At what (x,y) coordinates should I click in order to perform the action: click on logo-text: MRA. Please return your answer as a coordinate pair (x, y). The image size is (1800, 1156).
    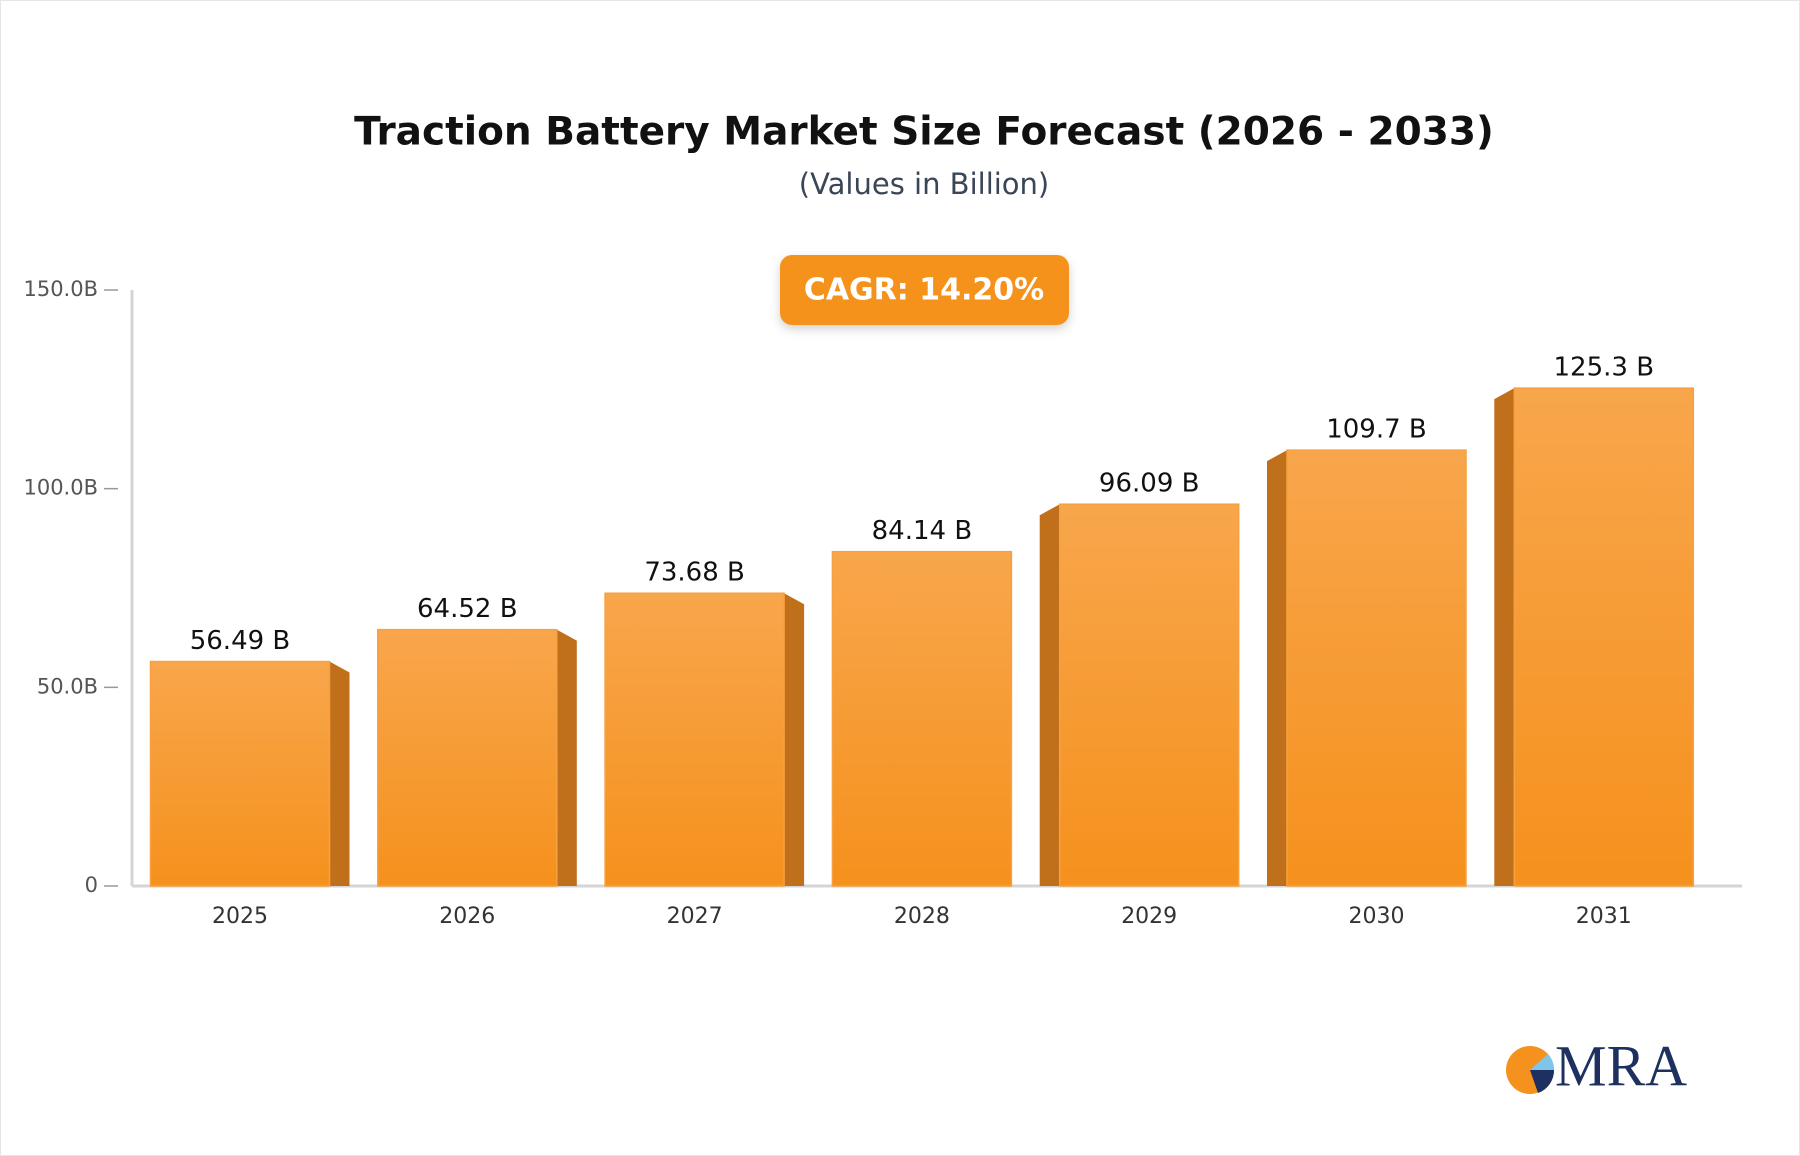
    Looking at the image, I should click on (1621, 1065).